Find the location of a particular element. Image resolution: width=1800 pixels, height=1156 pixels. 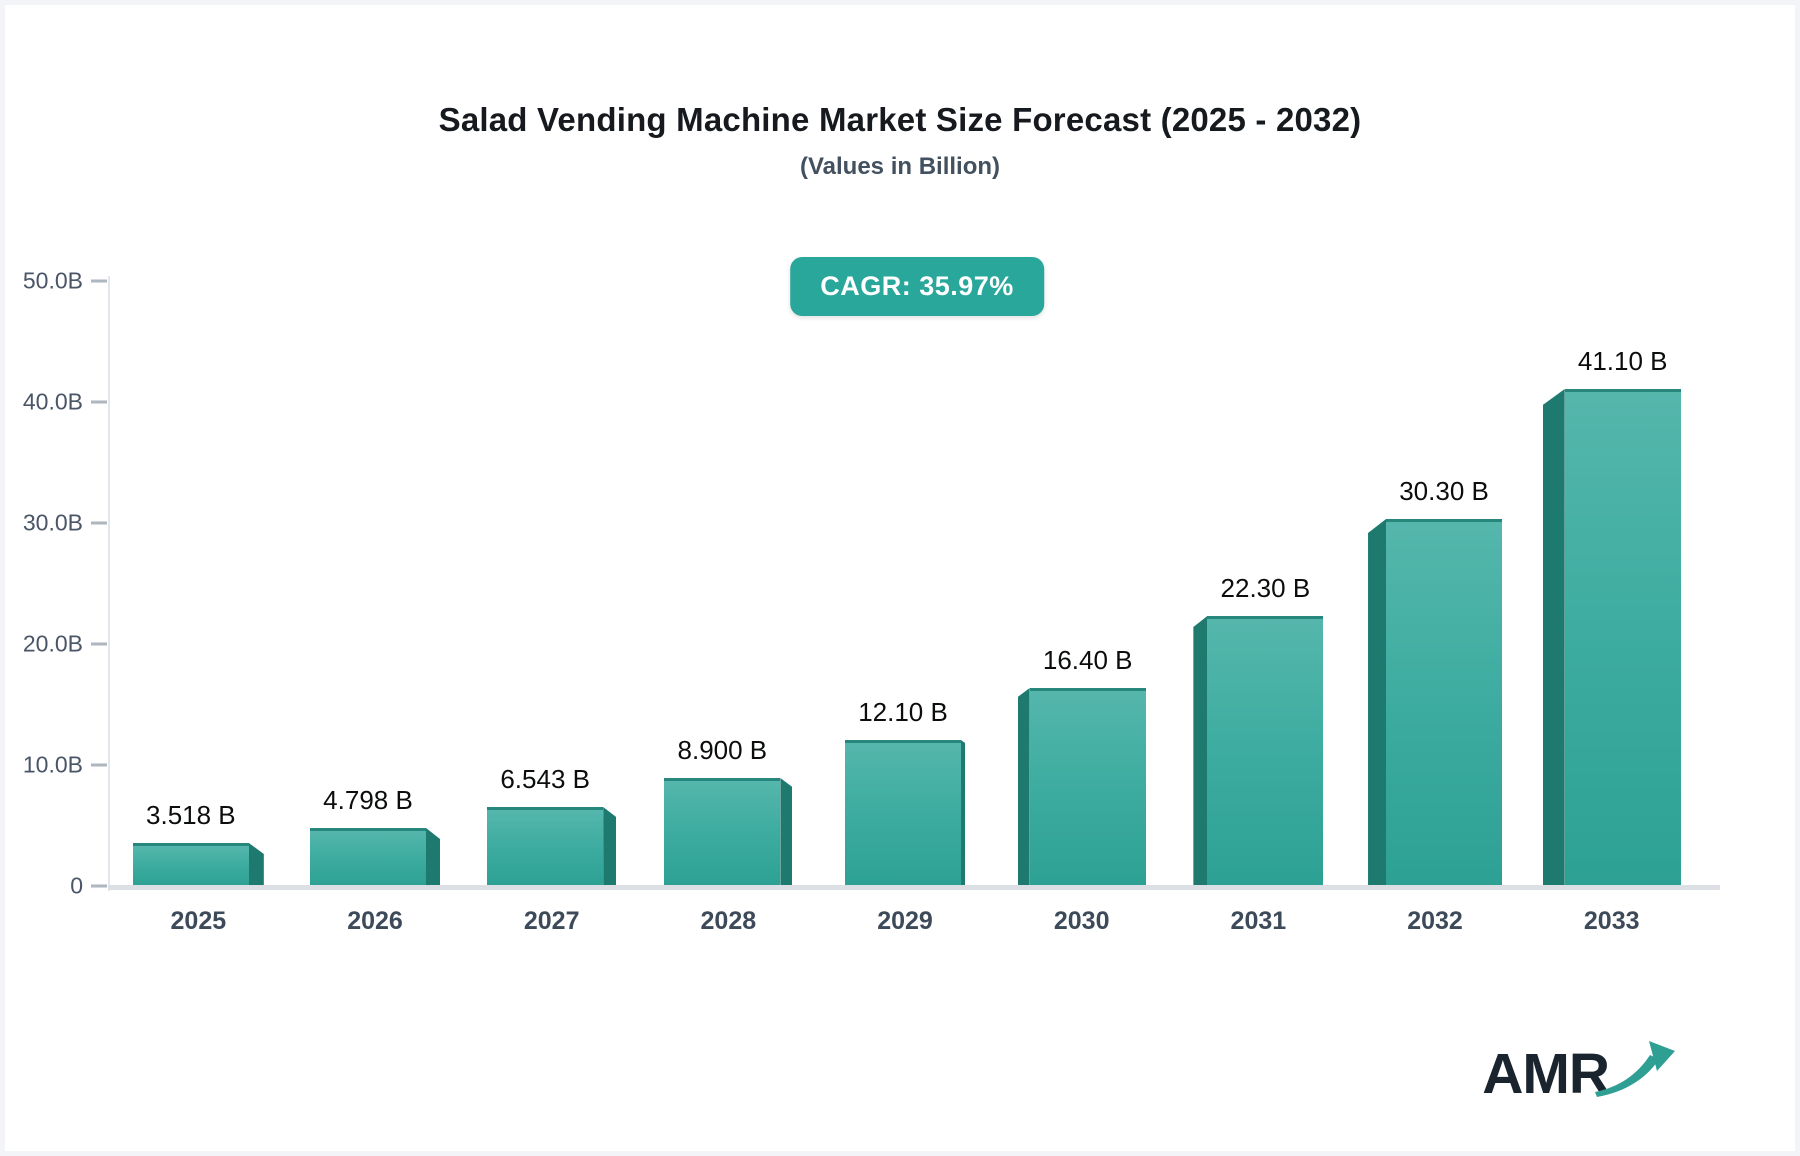

bar-slot: 22.30 B is located at coordinates (1258, 583).